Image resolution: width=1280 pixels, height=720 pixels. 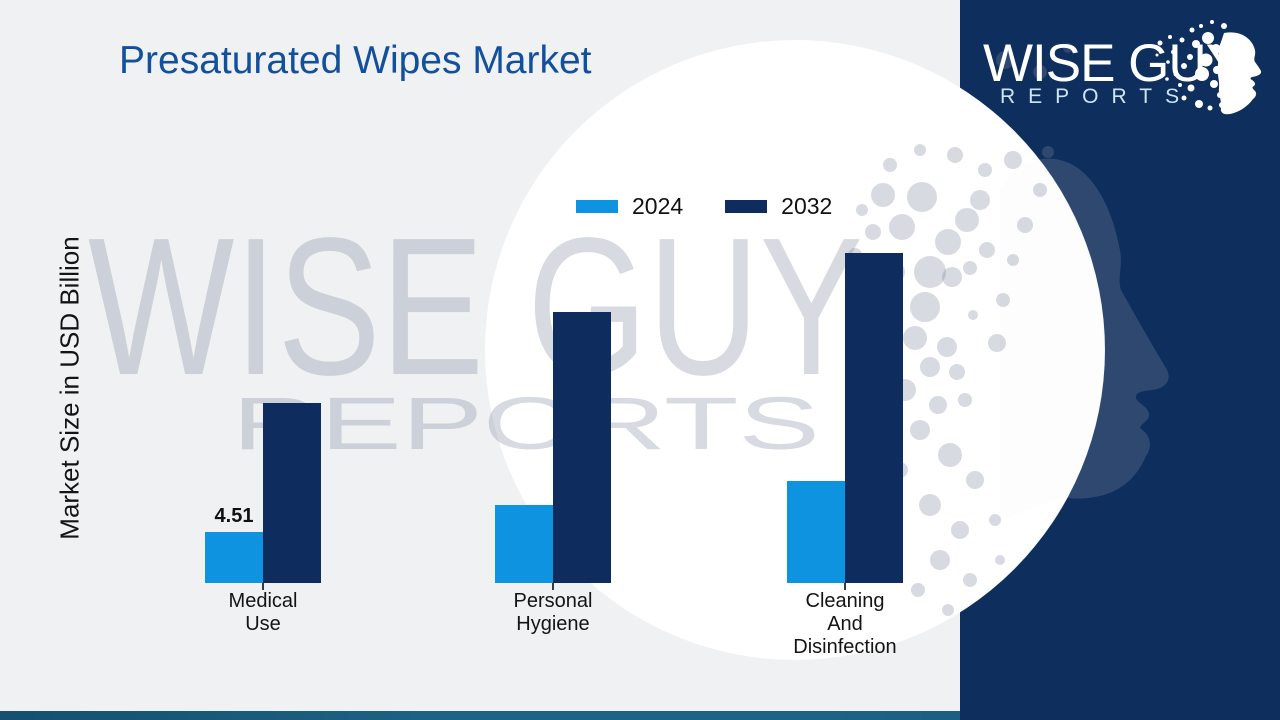 I want to click on brand-logo-name: WISE GUY, so click(x=1112, y=63).